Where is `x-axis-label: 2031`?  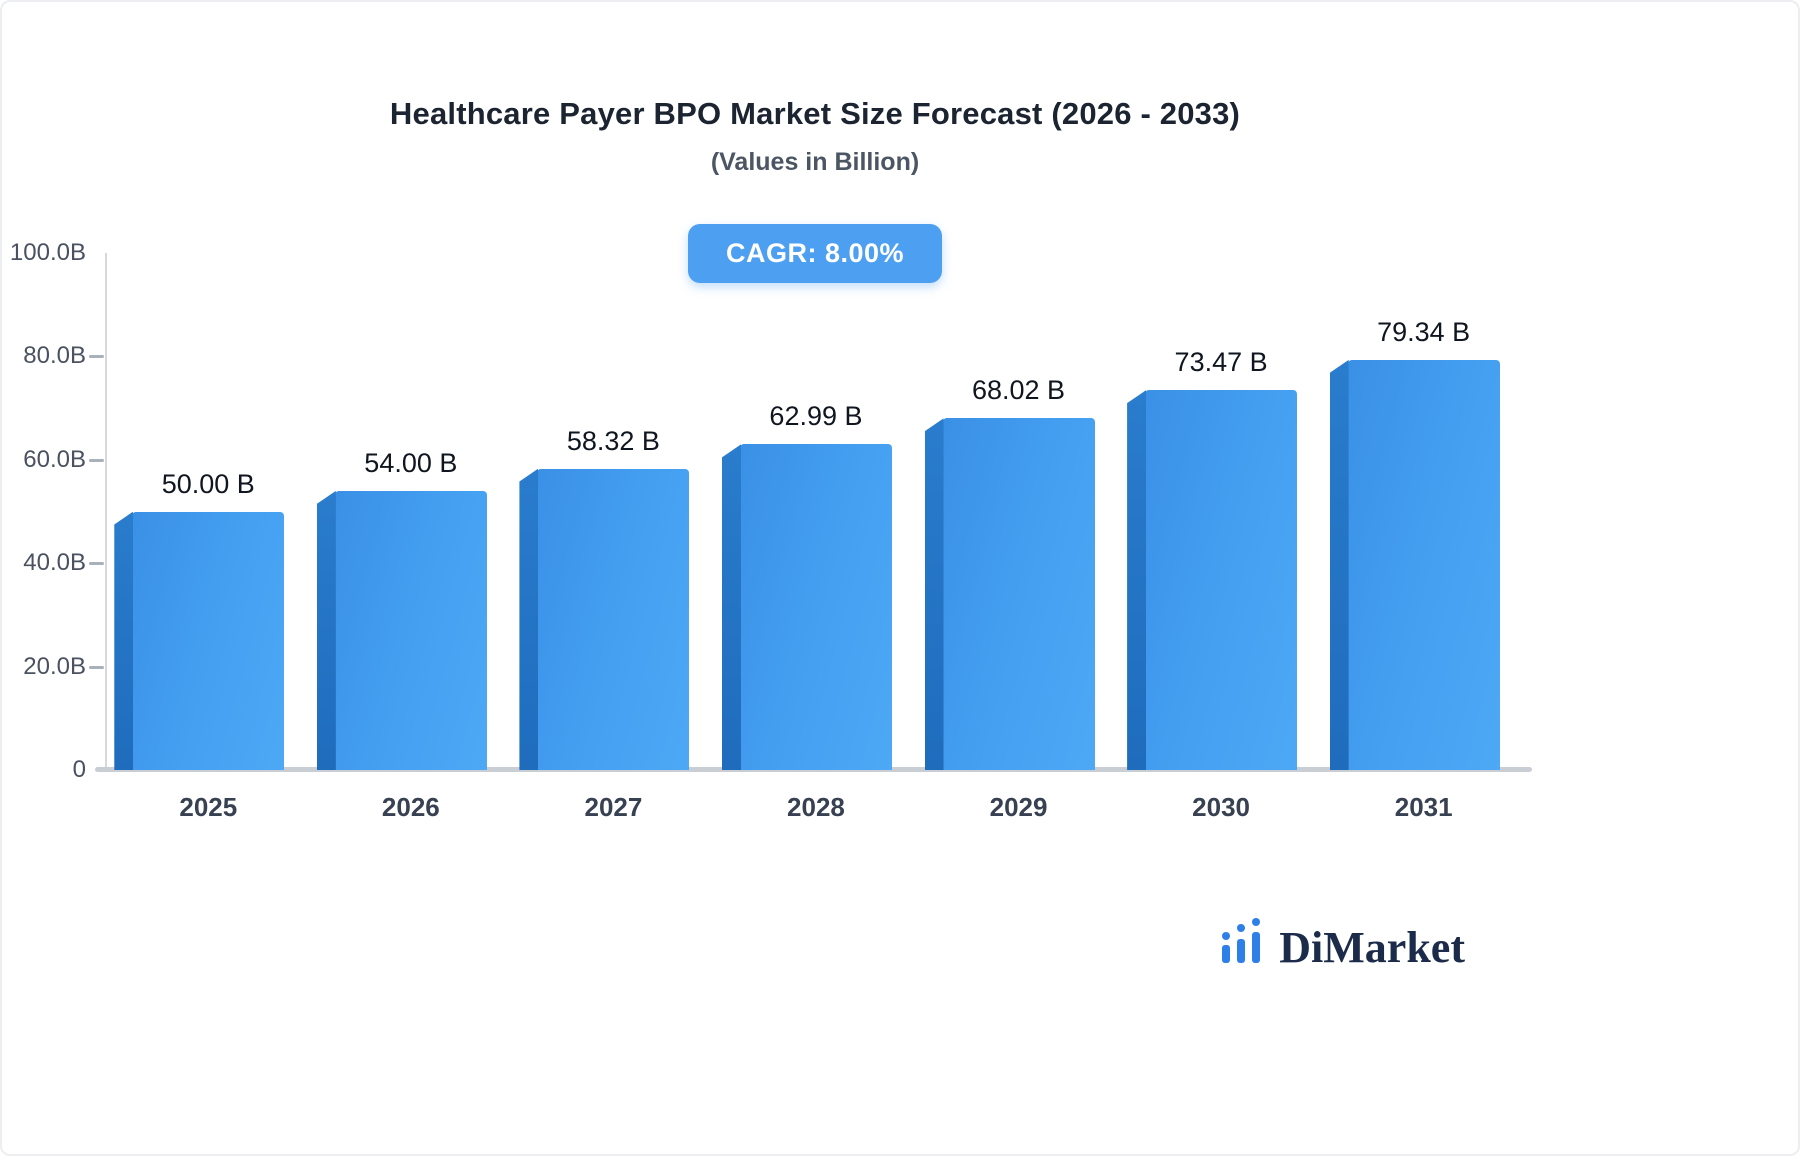 x-axis-label: 2031 is located at coordinates (1423, 807).